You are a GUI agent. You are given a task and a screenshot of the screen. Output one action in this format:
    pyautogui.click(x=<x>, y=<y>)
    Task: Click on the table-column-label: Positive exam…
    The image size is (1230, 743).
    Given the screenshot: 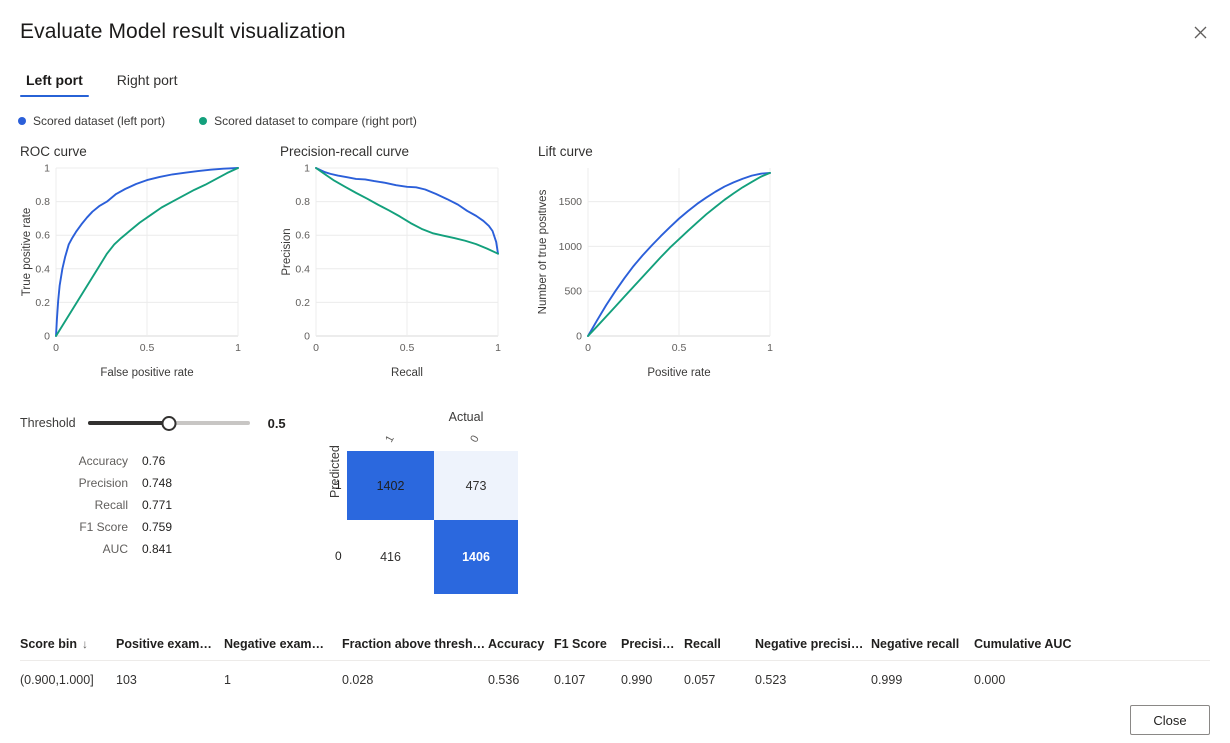 What is the action you would take?
    pyautogui.click(x=164, y=644)
    